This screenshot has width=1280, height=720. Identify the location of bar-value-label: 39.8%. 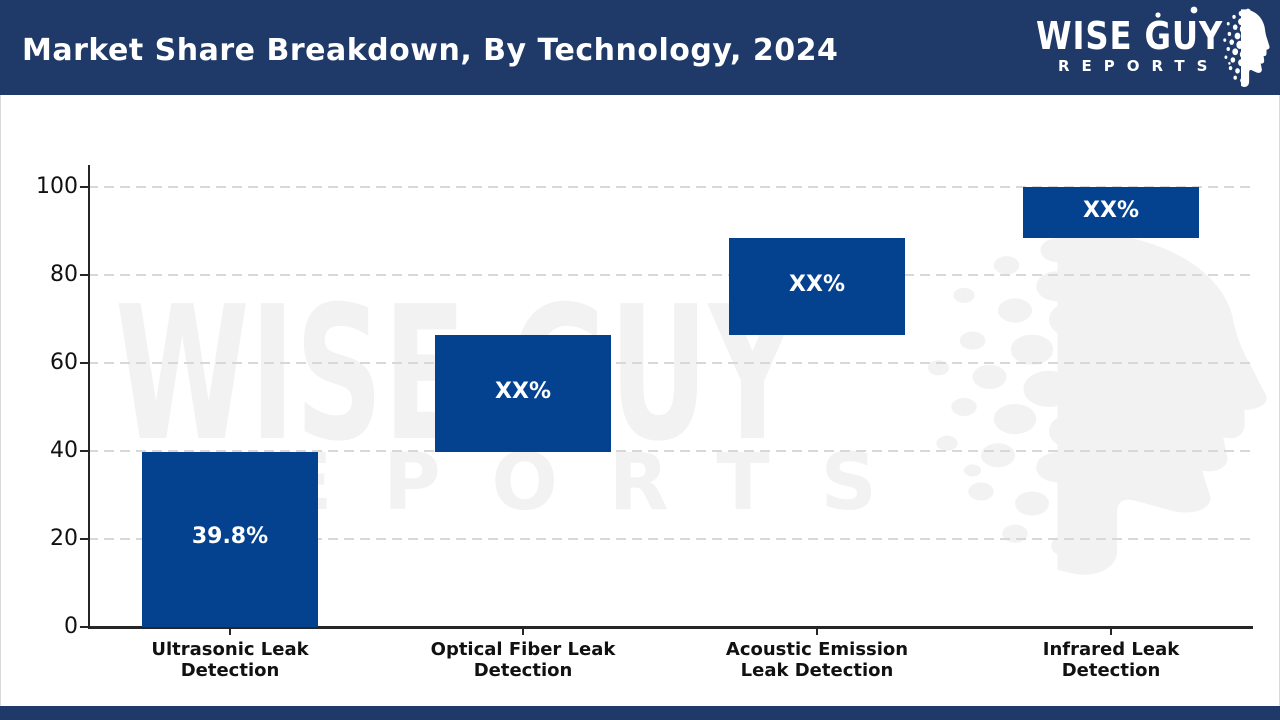
(230, 537).